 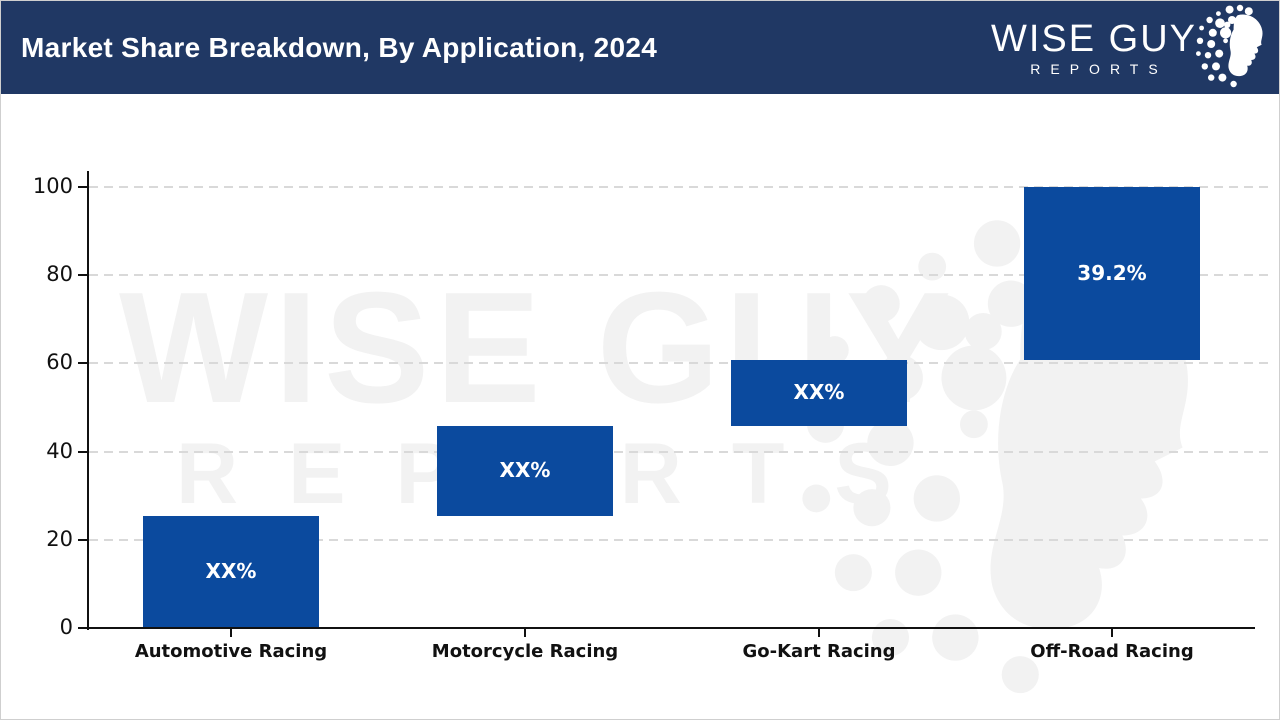 I want to click on x-category-label: Automotive Racing, so click(x=231, y=651).